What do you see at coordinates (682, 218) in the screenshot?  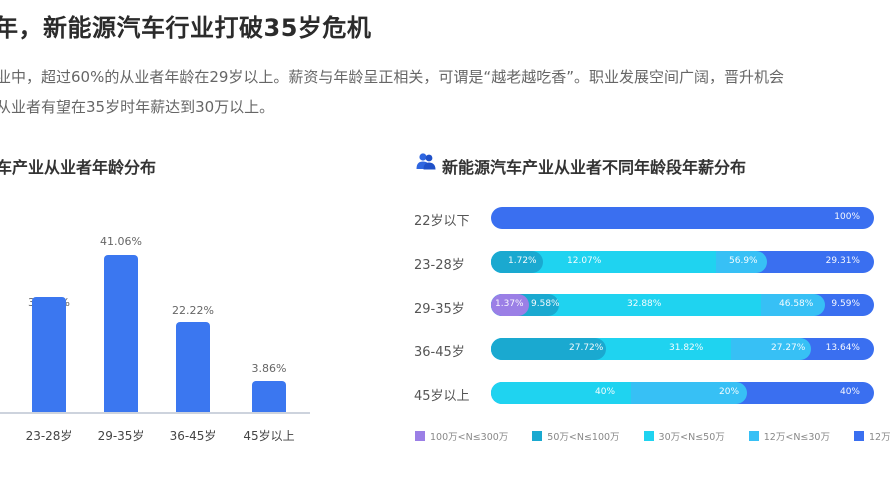 I see `salary-bar-row: 100%` at bounding box center [682, 218].